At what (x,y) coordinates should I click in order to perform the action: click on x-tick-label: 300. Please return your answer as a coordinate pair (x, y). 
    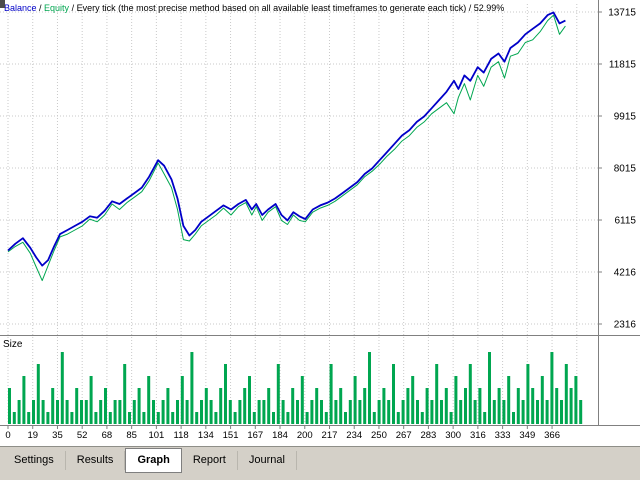
    Looking at the image, I should click on (453, 435).